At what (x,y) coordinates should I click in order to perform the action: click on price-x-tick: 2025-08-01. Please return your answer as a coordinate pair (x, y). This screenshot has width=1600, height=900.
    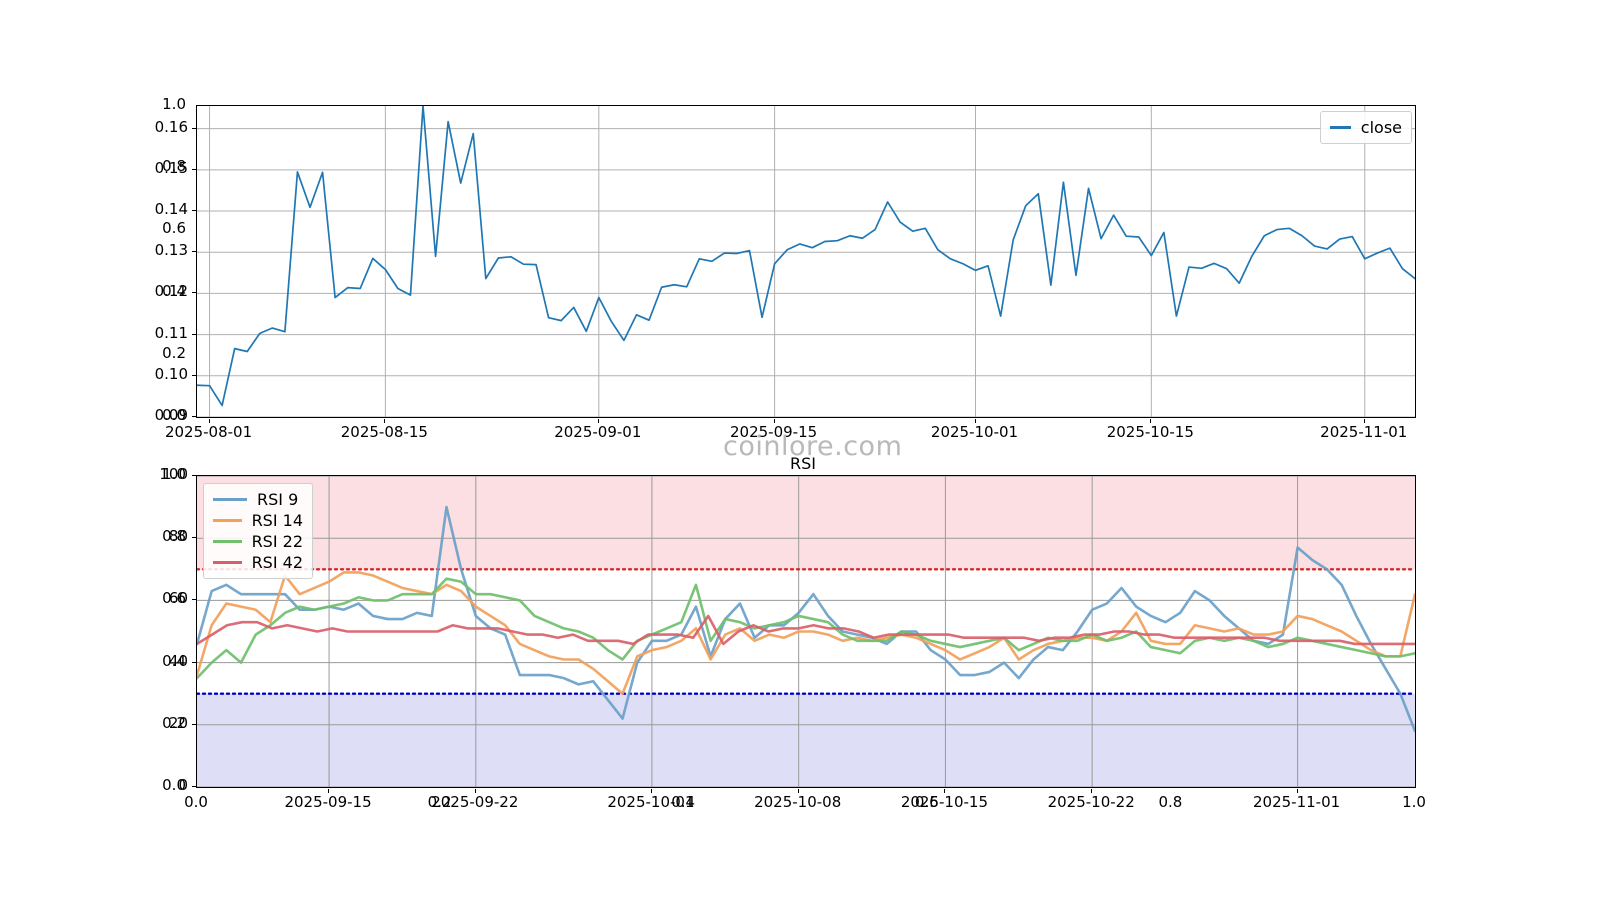
    Looking at the image, I should click on (208, 432).